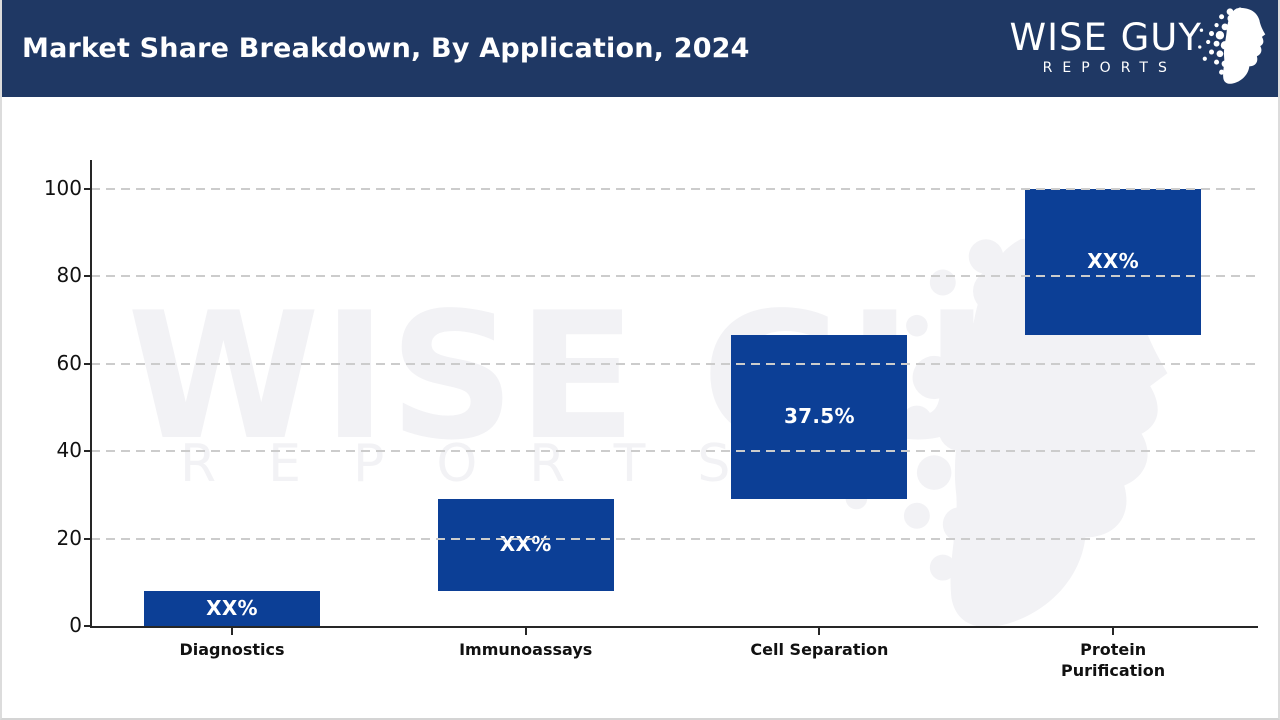 The height and width of the screenshot is (720, 1280). Describe the element at coordinates (75, 625) in the screenshot. I see `y-tick-label-0: 0` at that location.